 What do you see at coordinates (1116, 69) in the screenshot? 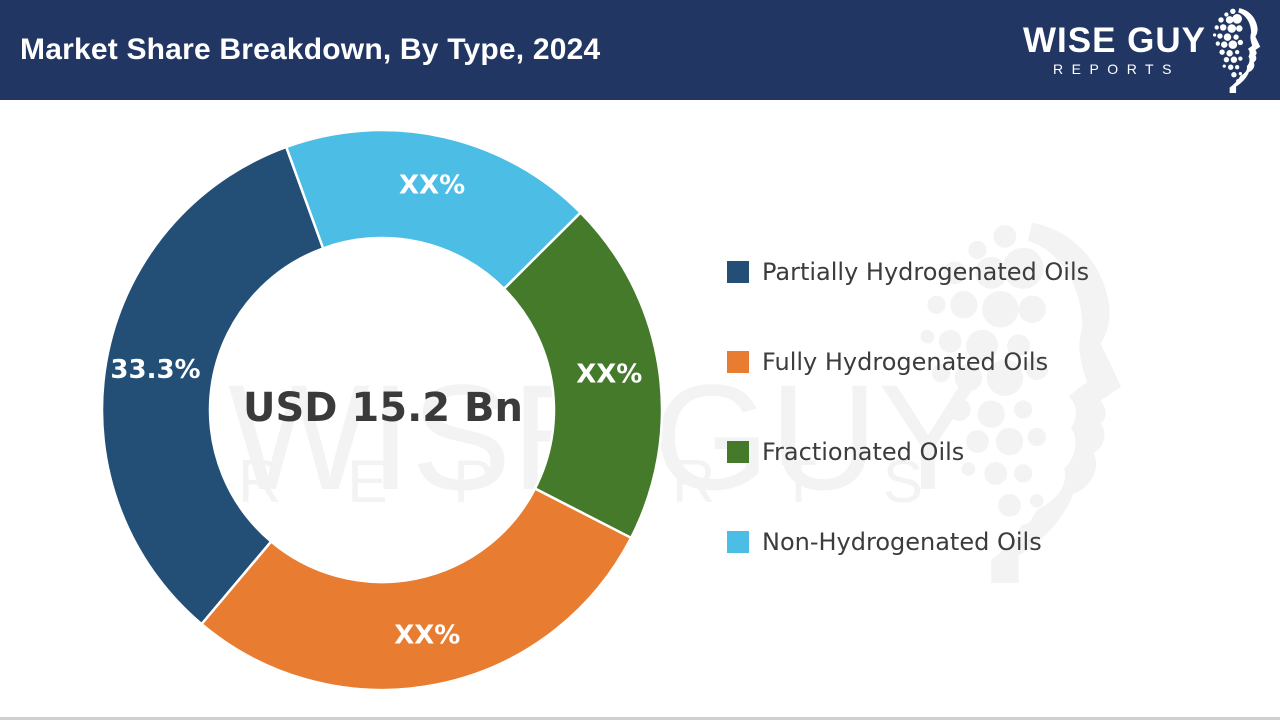
I see `brand-subtitle: REPORTS` at bounding box center [1116, 69].